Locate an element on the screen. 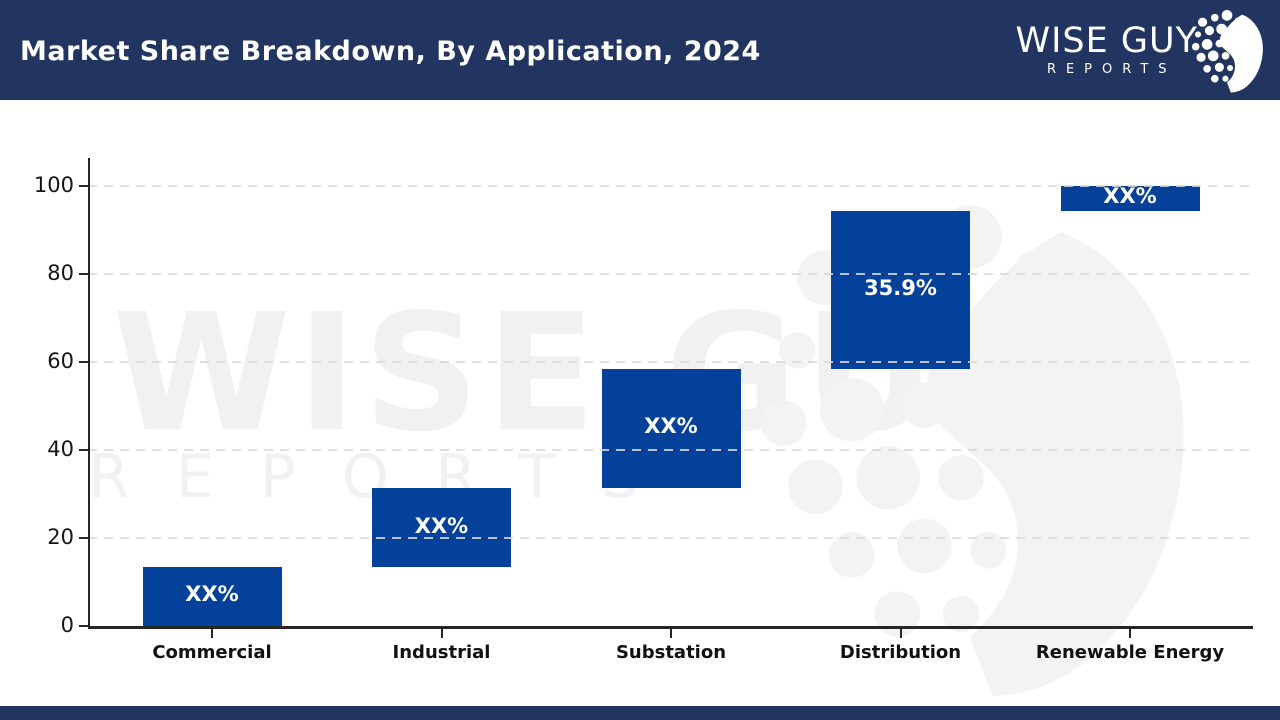 The image size is (1280, 720). y-tick-label: 40 is located at coordinates (60, 448).